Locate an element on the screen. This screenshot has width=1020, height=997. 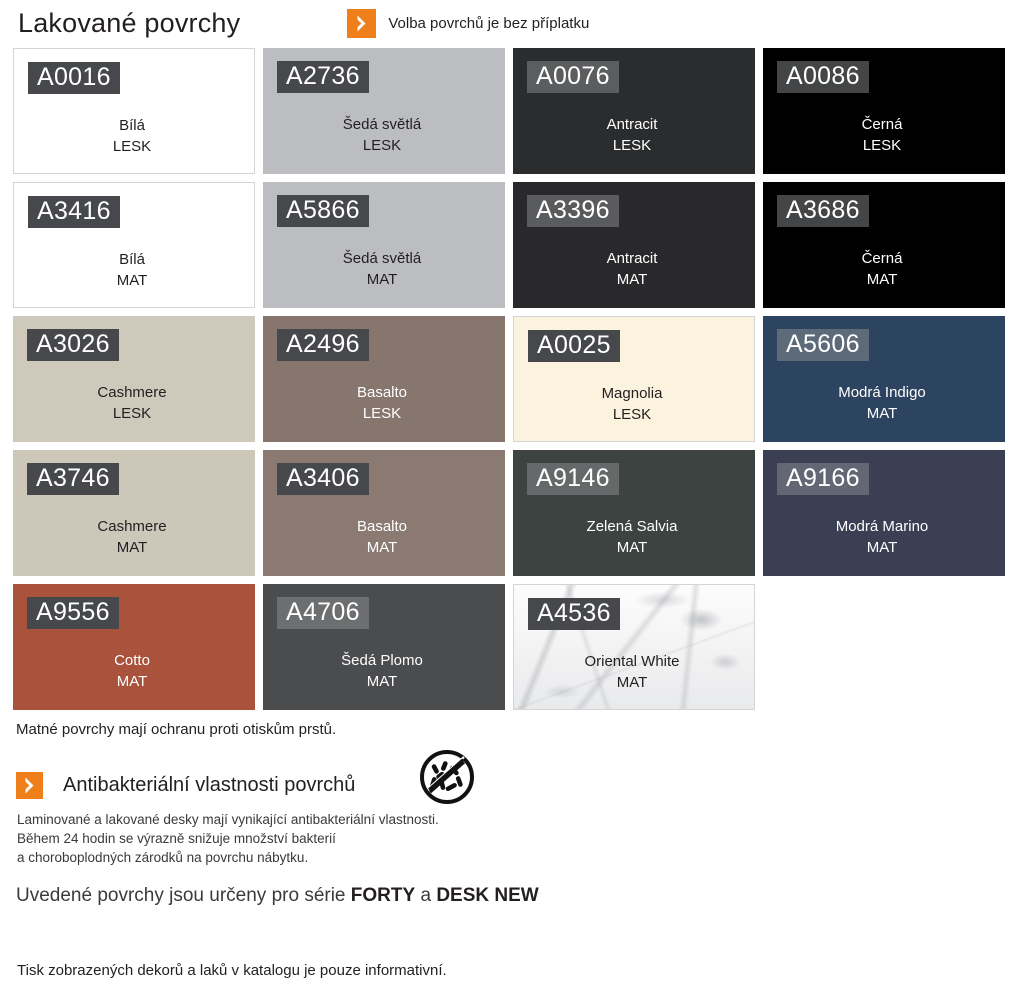
color-swatch: A5866 Šedá světlá MAT is located at coordinates (384, 245).